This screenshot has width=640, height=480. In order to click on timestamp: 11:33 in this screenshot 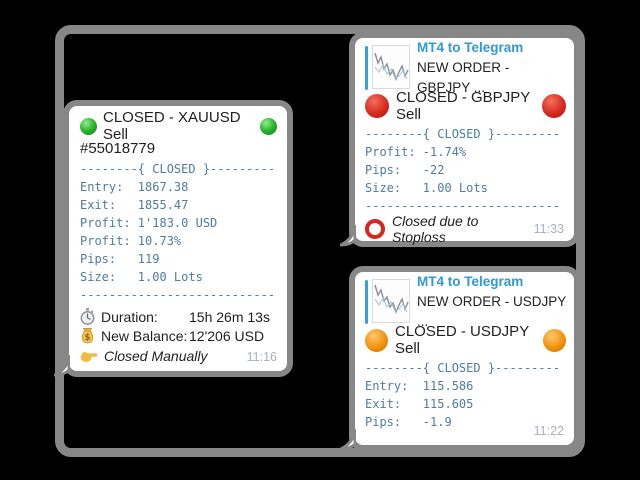, I will do `click(548, 229)`.